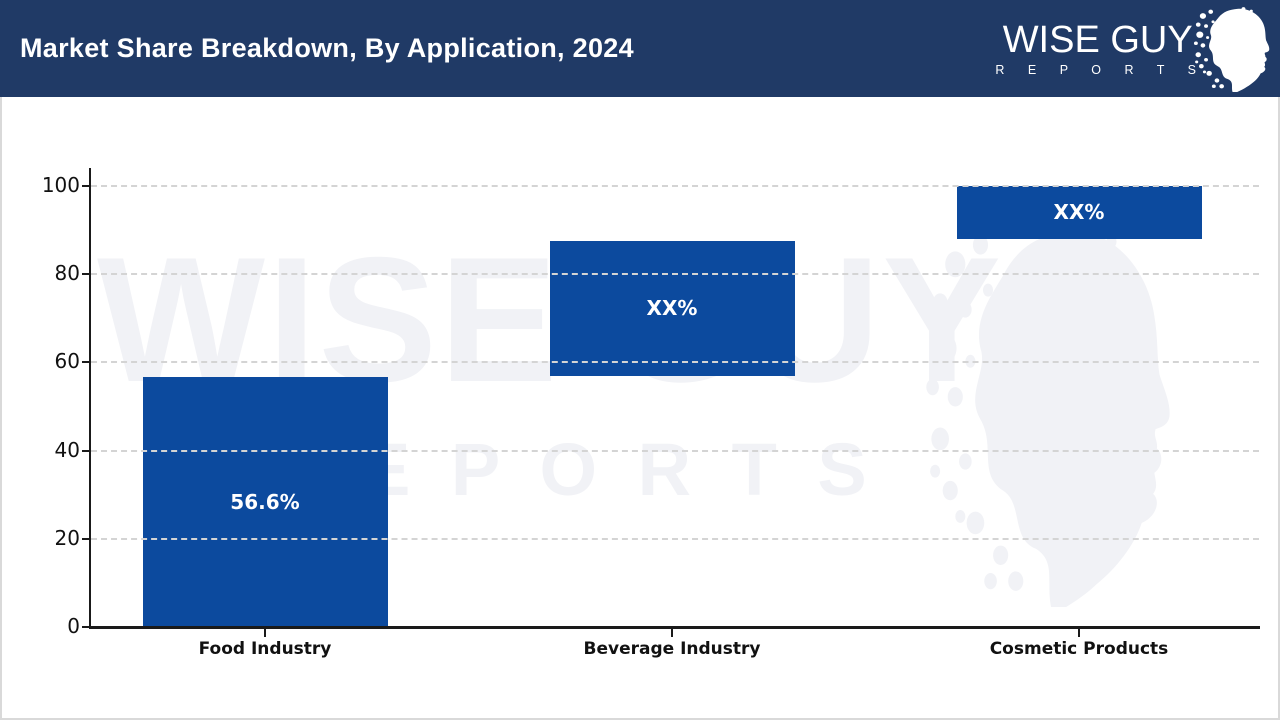 Image resolution: width=1280 pixels, height=720 pixels. I want to click on x-category-label: Beverage Industry, so click(672, 649).